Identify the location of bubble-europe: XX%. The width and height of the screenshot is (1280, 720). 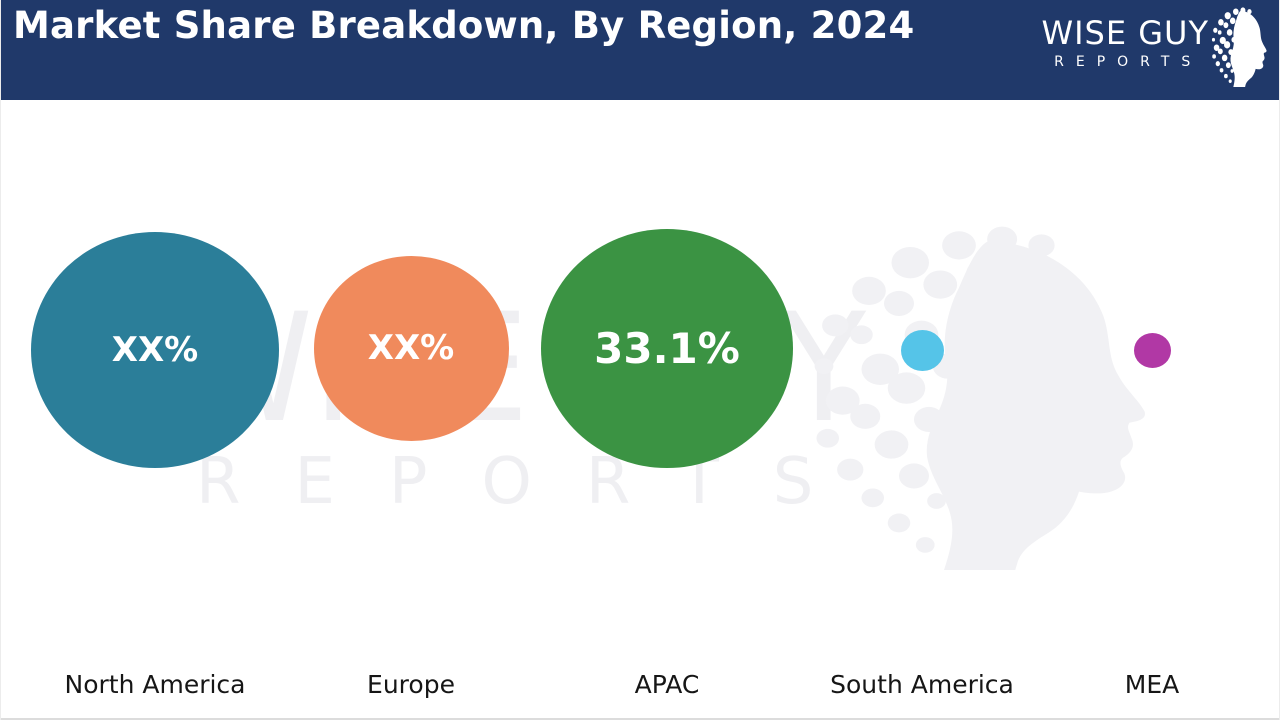
(411, 348).